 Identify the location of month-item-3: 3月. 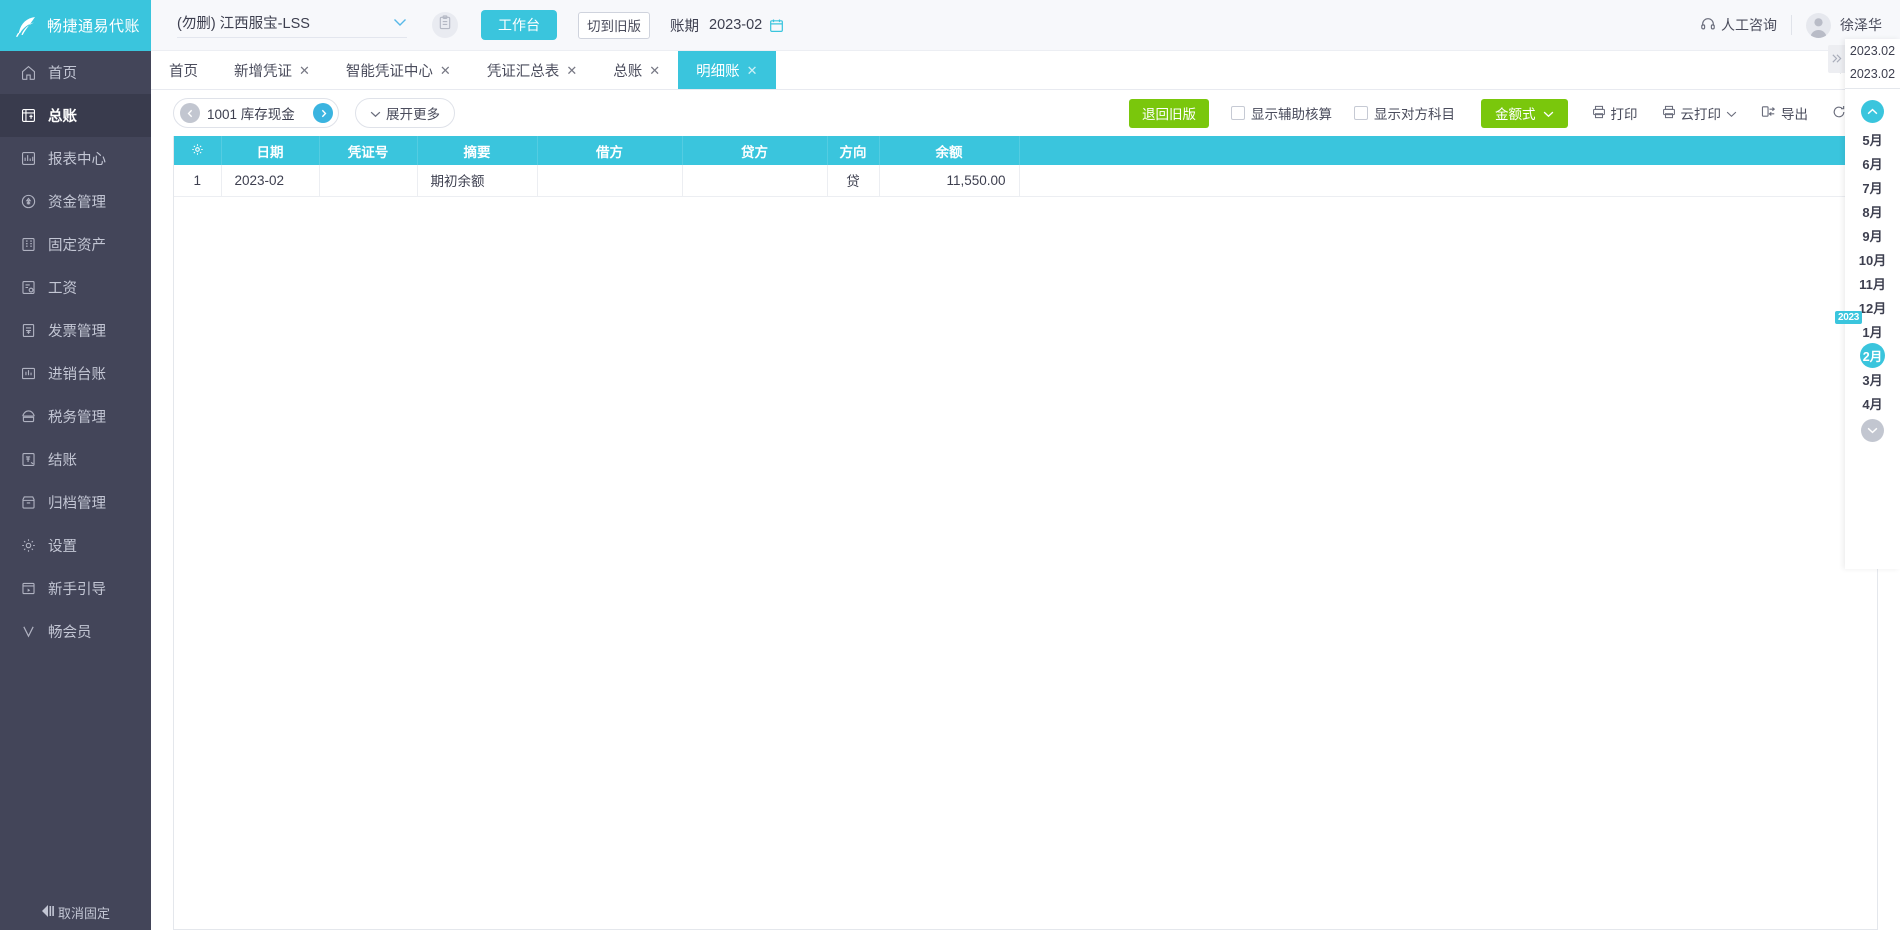
(1872, 379).